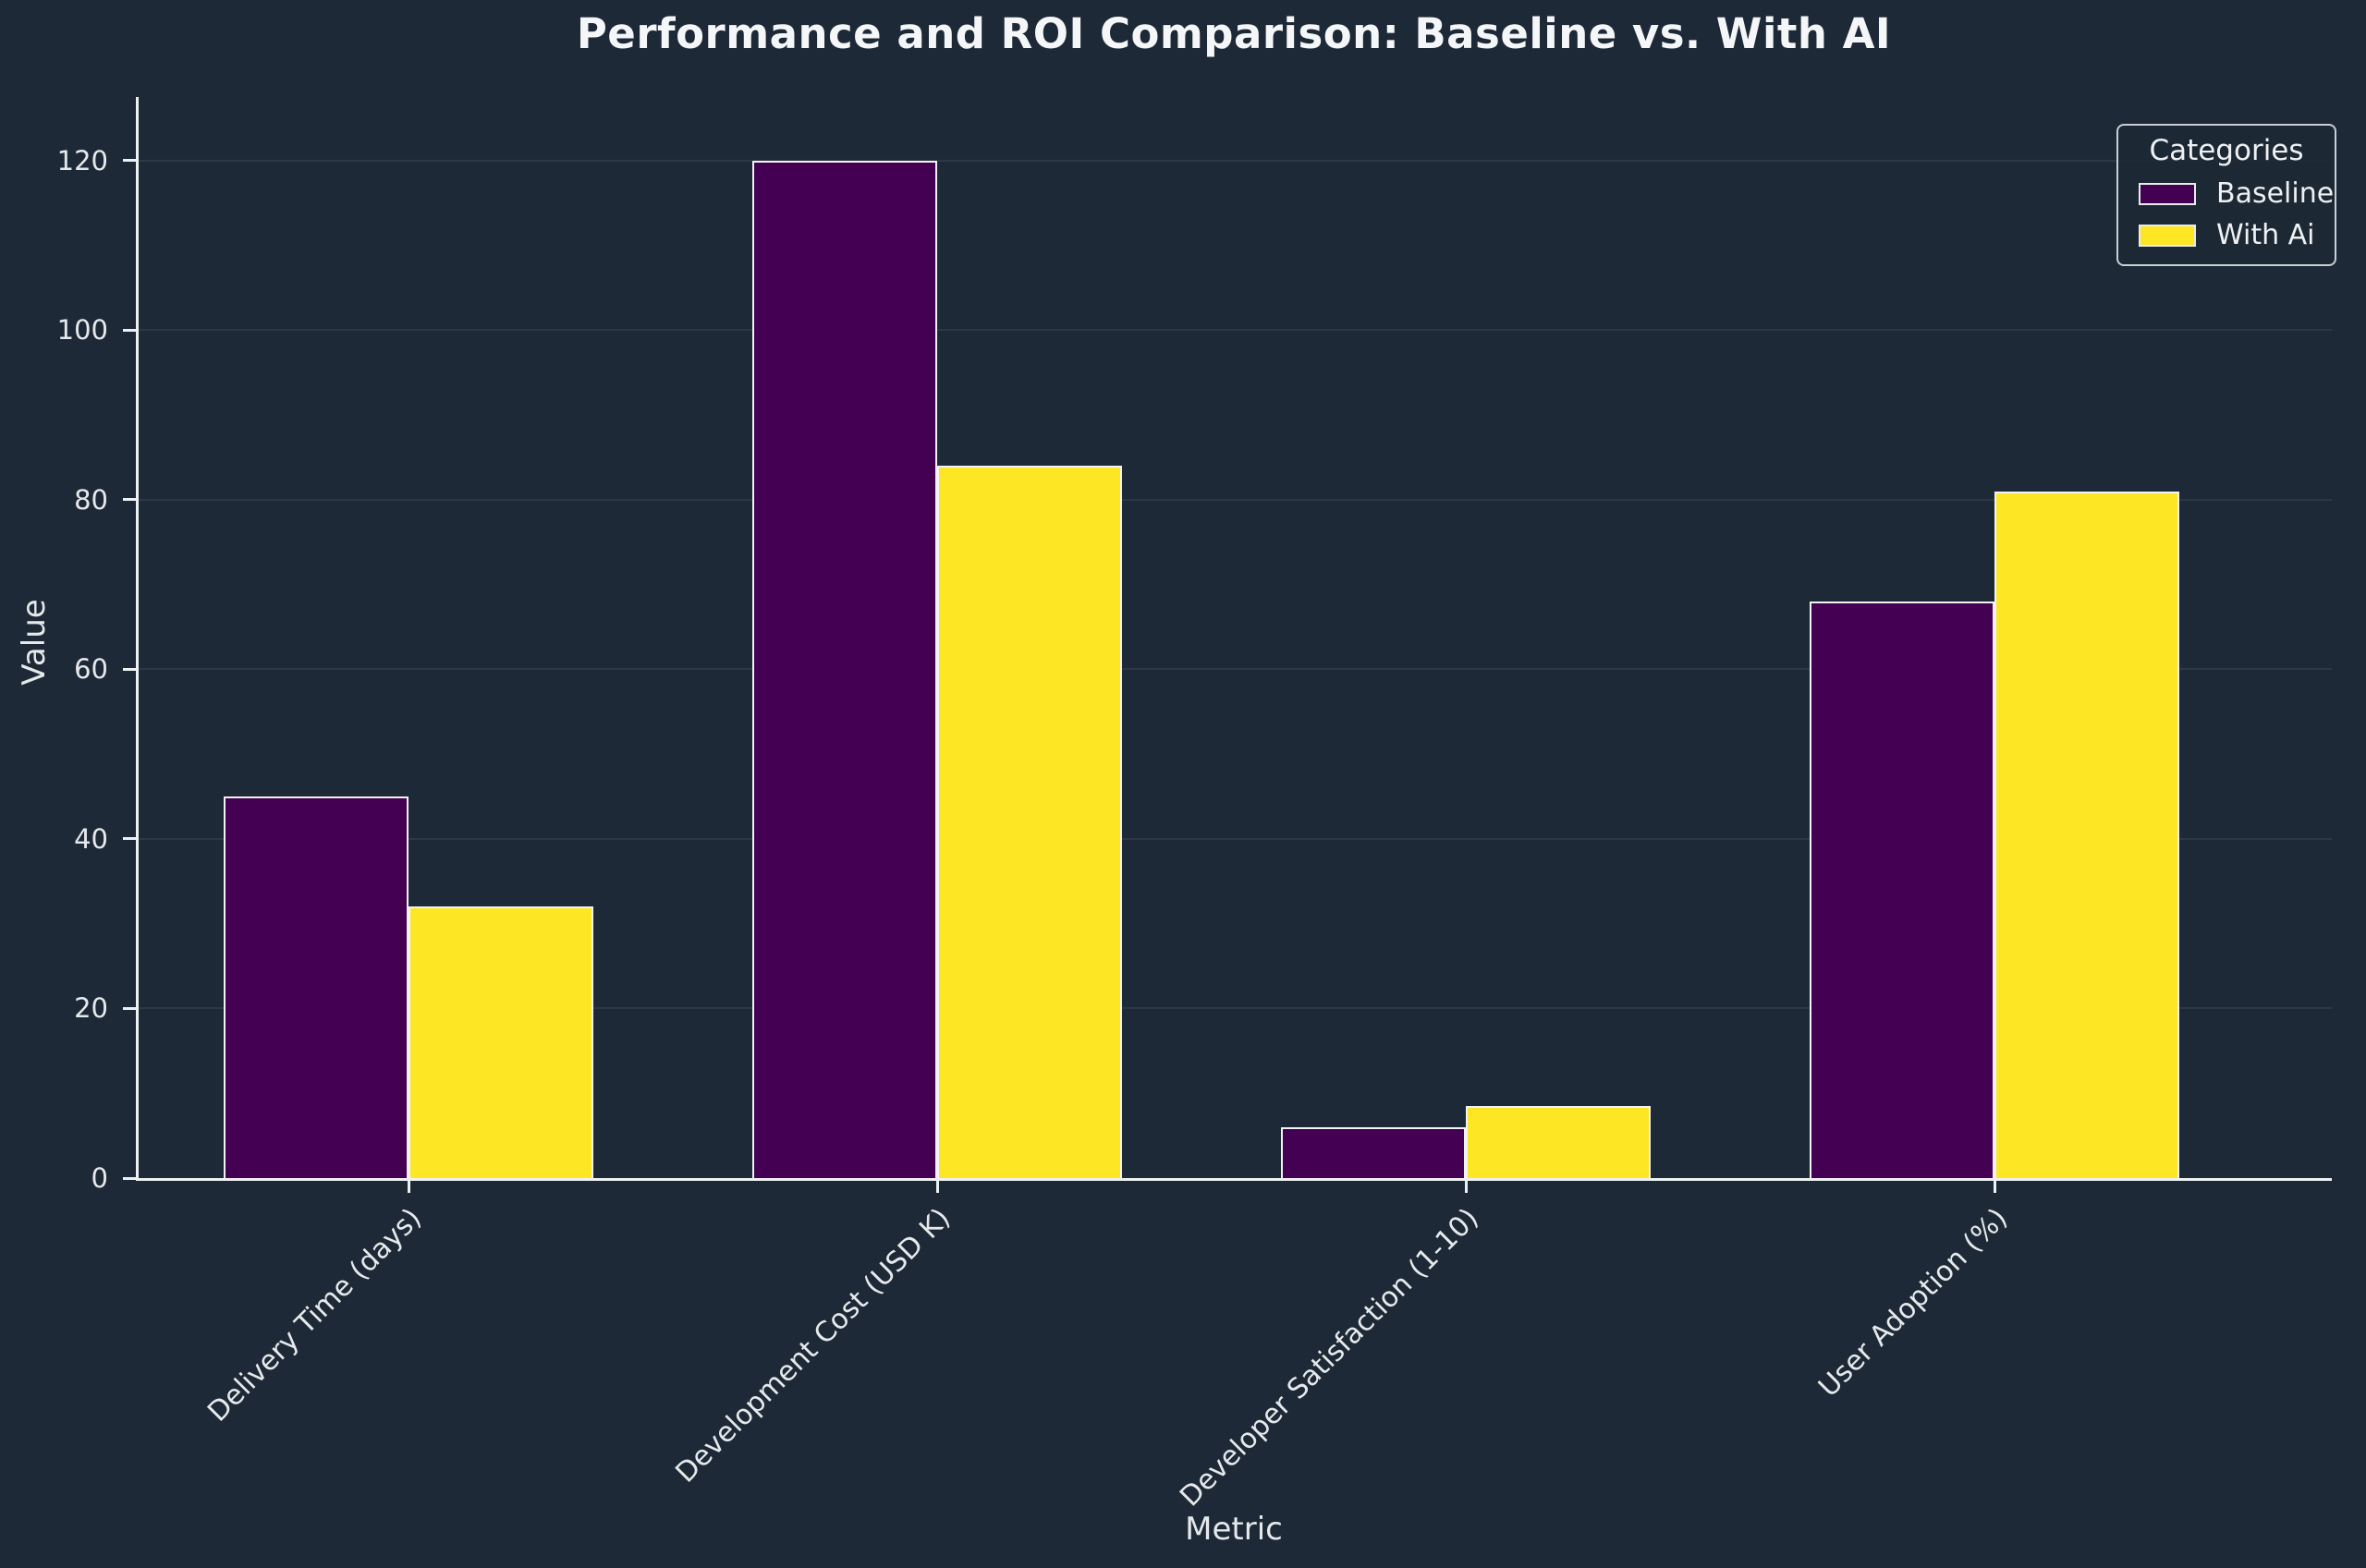 The width and height of the screenshot is (2366, 1568). What do you see at coordinates (91, 669) in the screenshot?
I see `y-tick-label-60: 60` at bounding box center [91, 669].